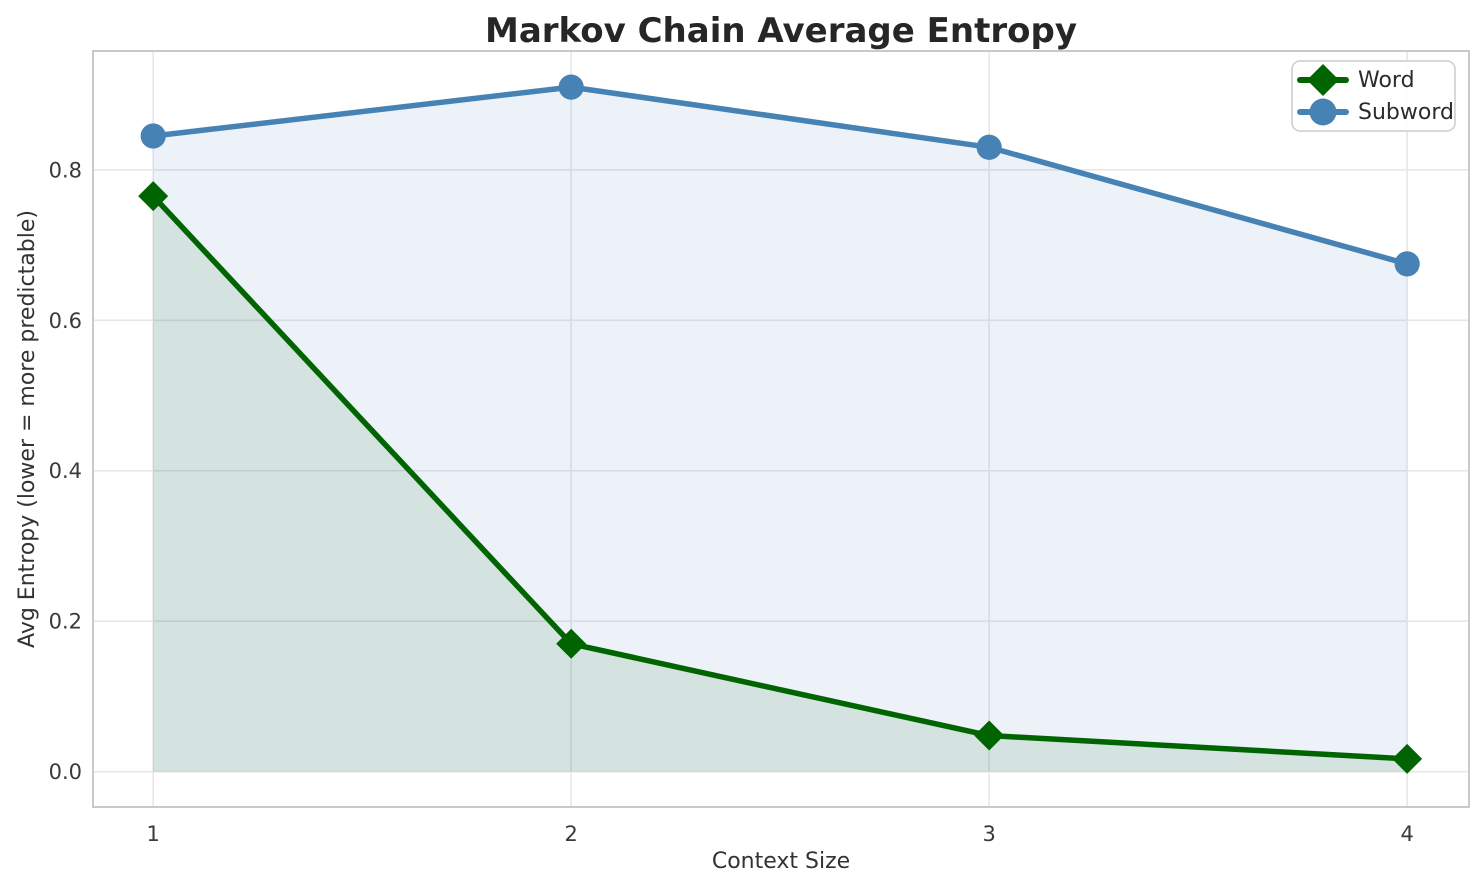 Image resolution: width=1484 pixels, height=885 pixels. Describe the element at coordinates (27, 429) in the screenshot. I see `y-axis-label: Avg Entropy (lower = more predictable)` at that location.